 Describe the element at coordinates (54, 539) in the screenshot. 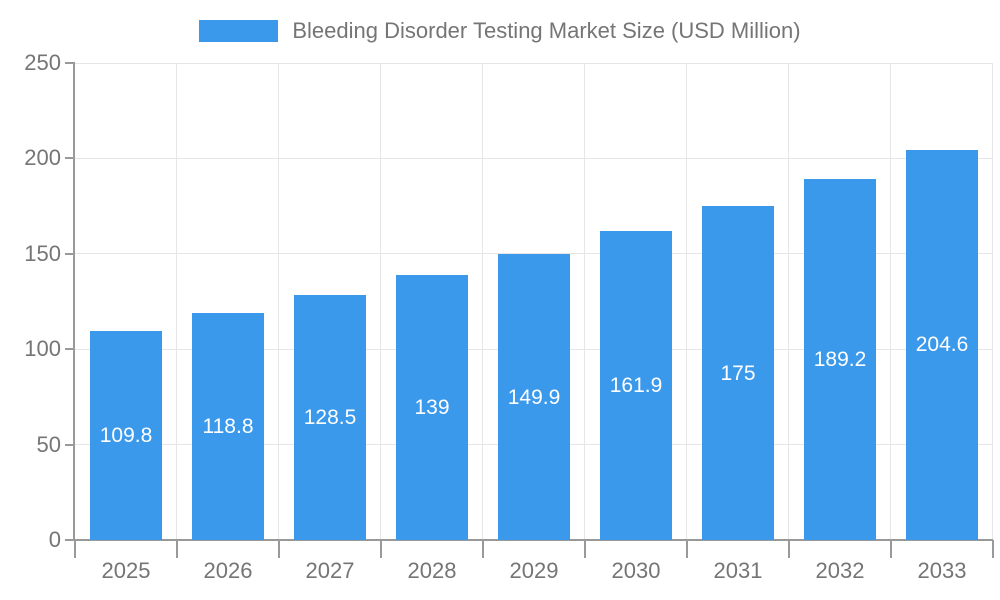

I see `y-tick-label: 0` at that location.